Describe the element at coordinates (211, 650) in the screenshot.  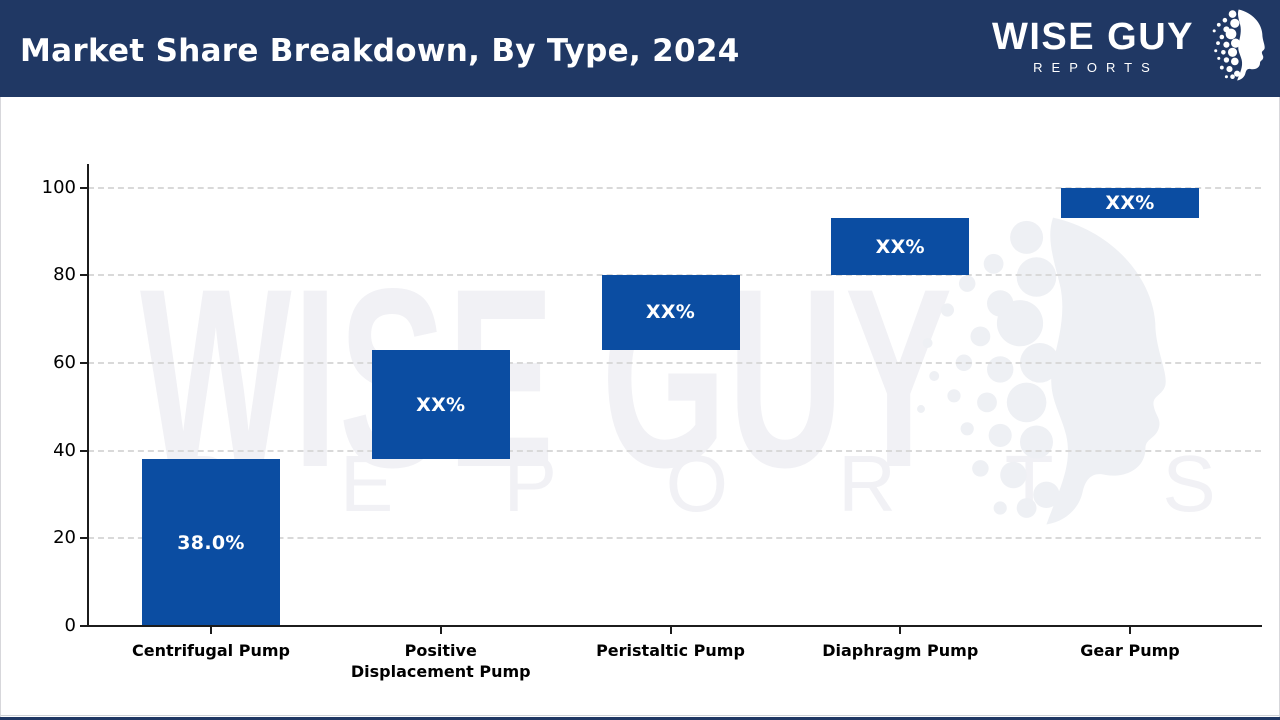
I see `x-category-label-0: Centrifugal Pump` at that location.